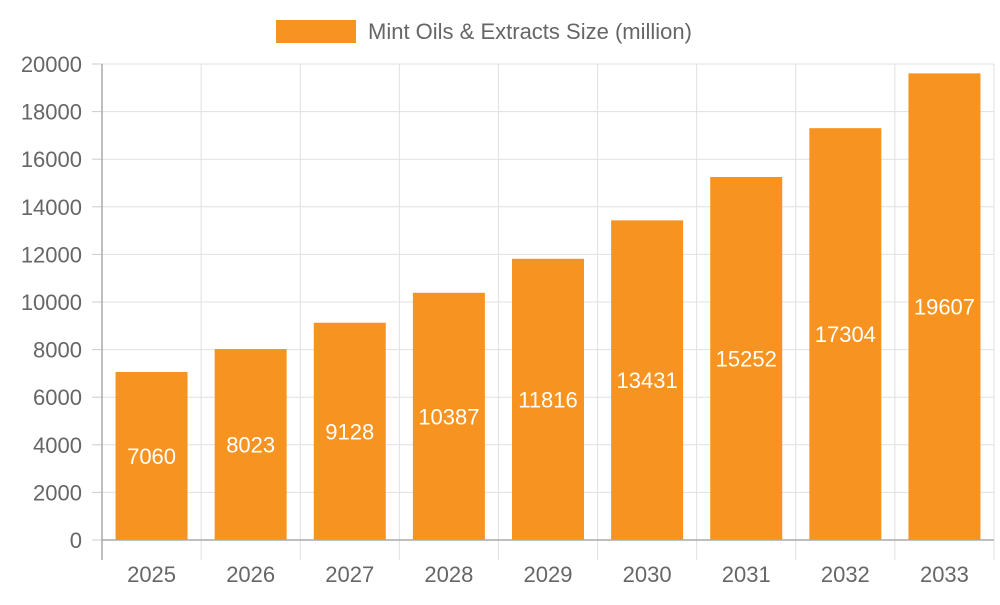  I want to click on data-label: 19607, so click(944, 307).